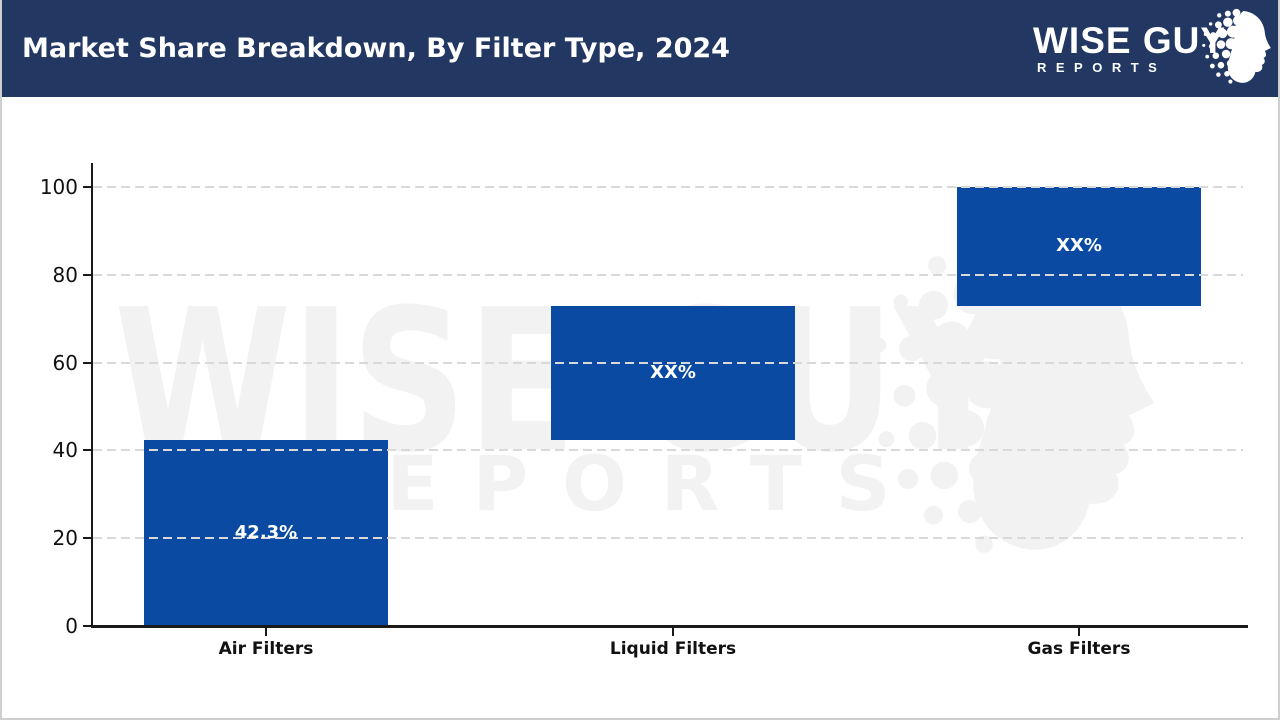 Image resolution: width=1280 pixels, height=720 pixels. I want to click on y-tick-label: 60, so click(65, 362).